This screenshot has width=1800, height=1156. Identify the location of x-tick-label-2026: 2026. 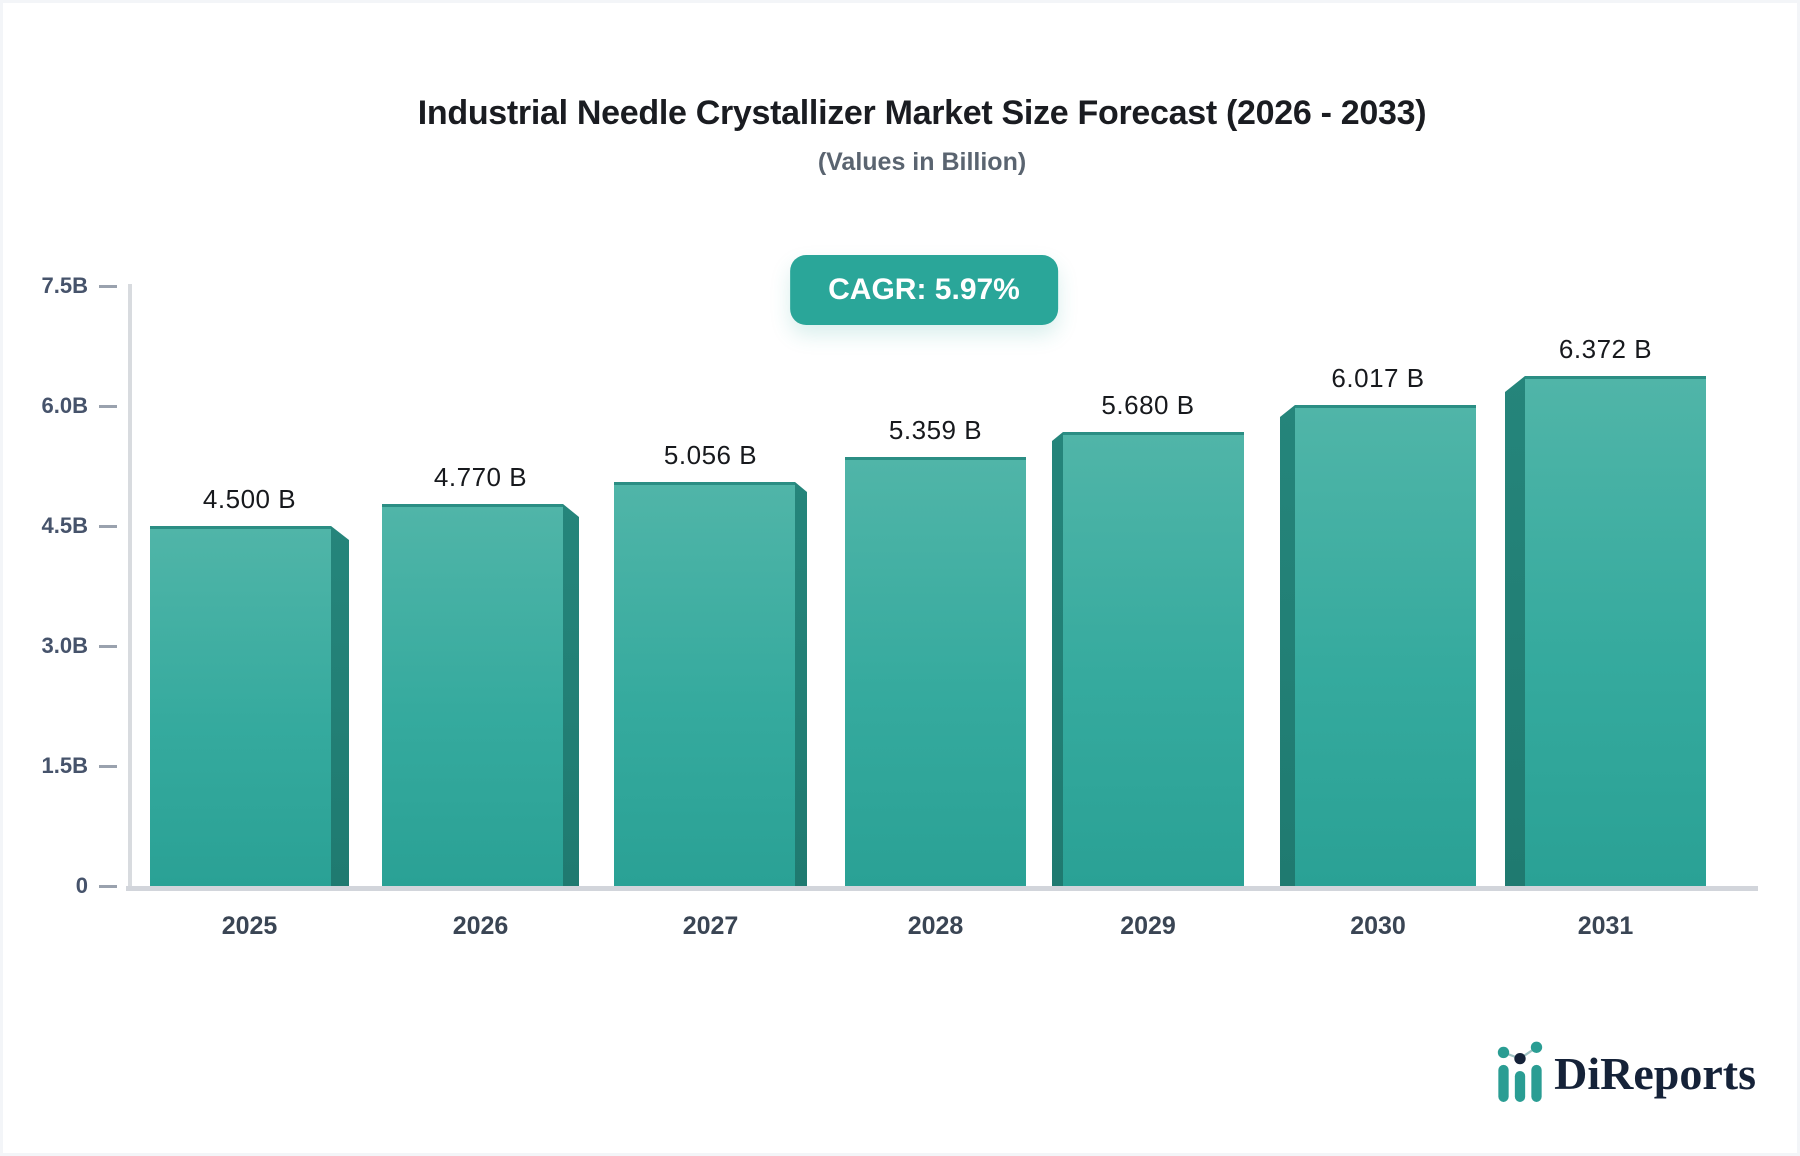
(480, 926).